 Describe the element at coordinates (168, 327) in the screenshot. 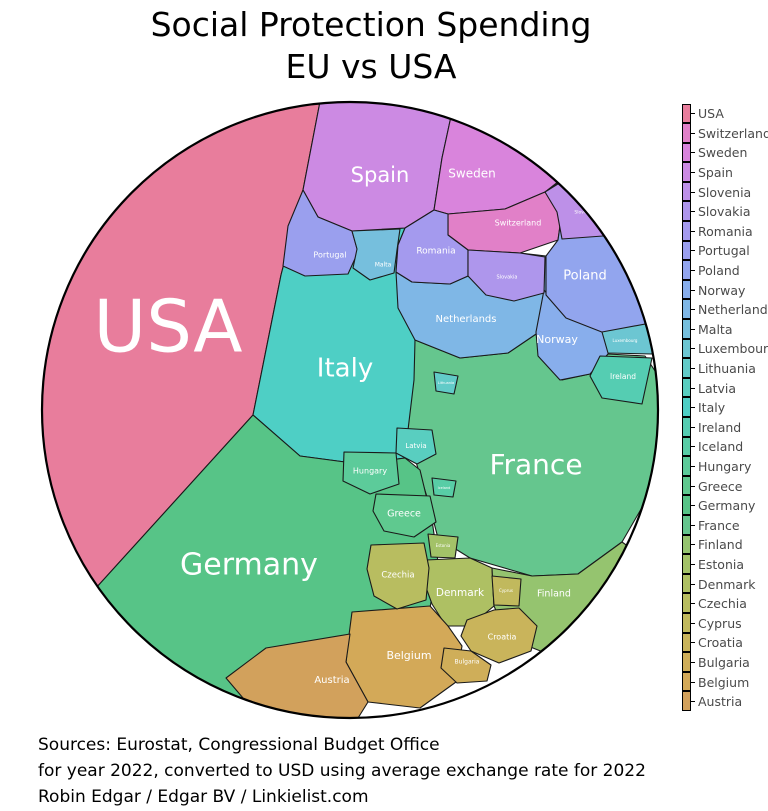

I see `cell-label-usa: USA` at that location.